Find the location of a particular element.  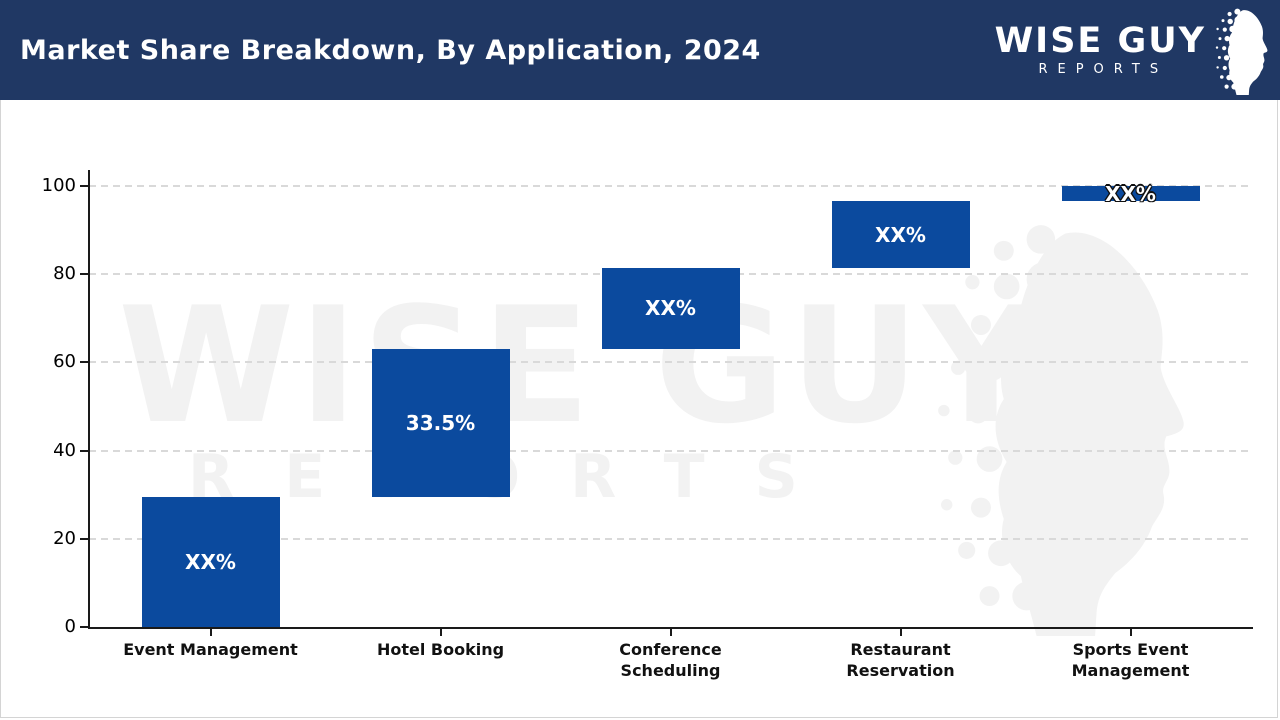

x-category-label-3: Conference Scheduling is located at coordinates (670, 660).